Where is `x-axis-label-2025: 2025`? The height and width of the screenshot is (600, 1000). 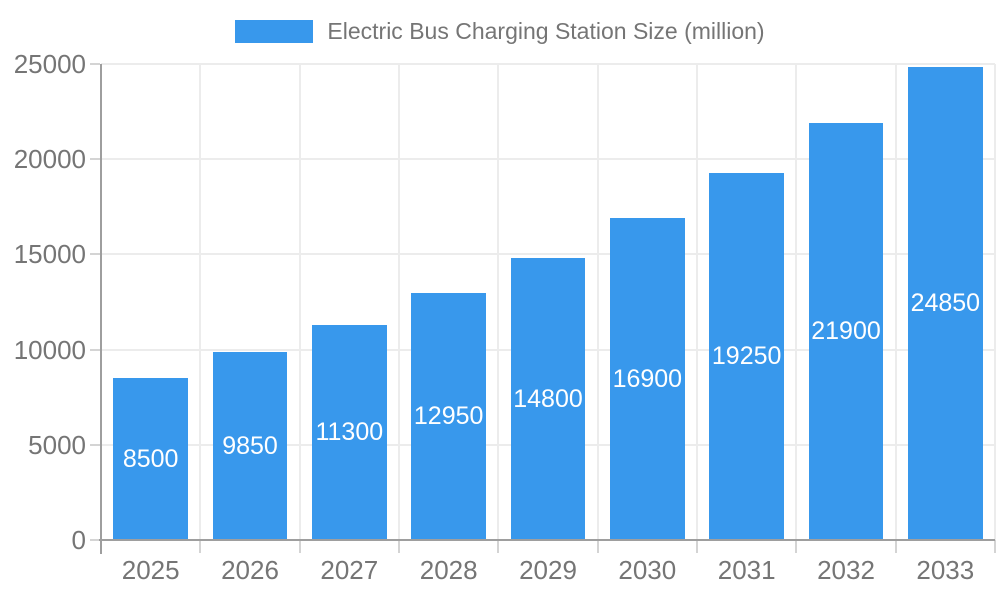 x-axis-label-2025: 2025 is located at coordinates (150, 570).